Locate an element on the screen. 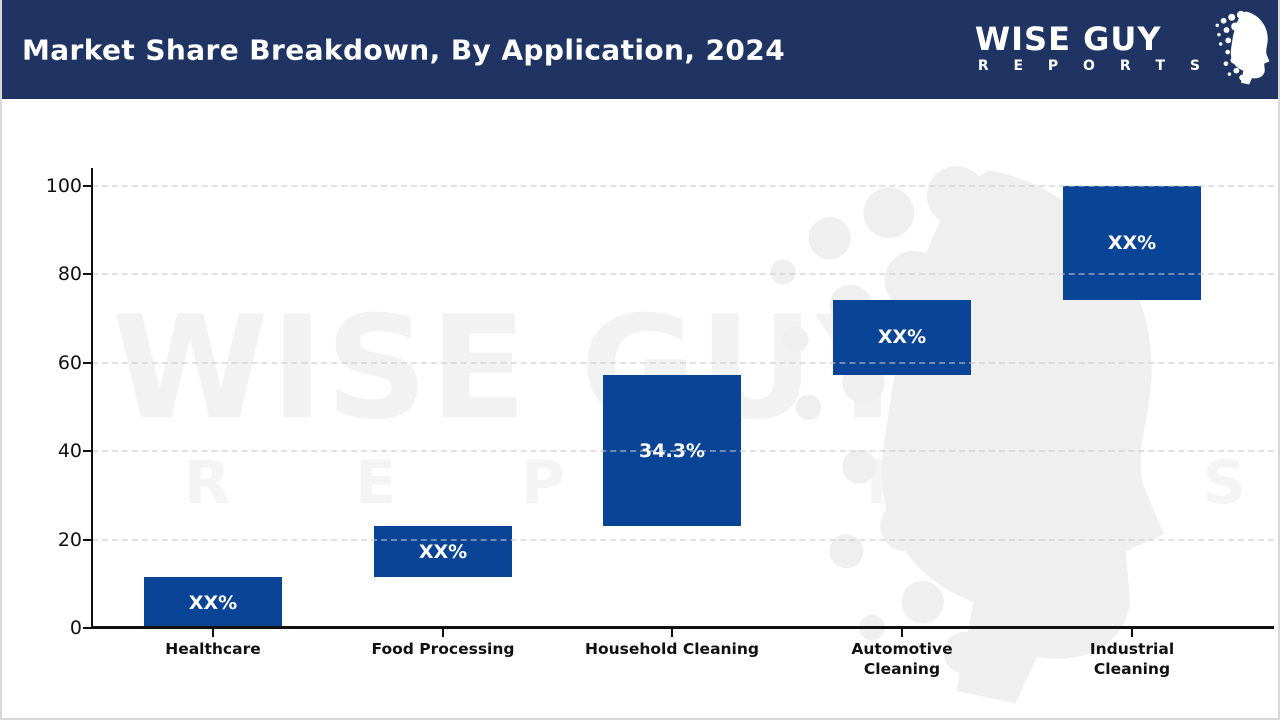 The height and width of the screenshot is (720, 1280). brand-logo-text: WISE GUY R E P O R T S is located at coordinates (1092, 47).